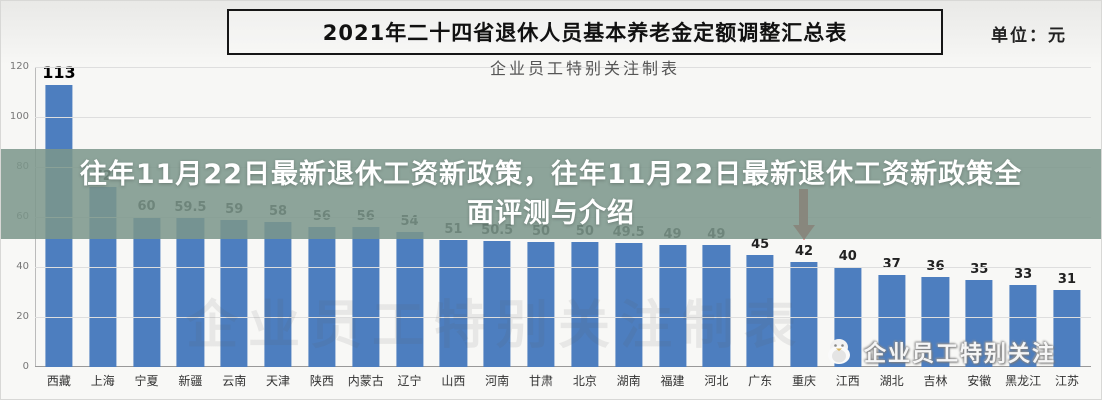 Image resolution: width=1102 pixels, height=400 pixels. What do you see at coordinates (365, 381) in the screenshot?
I see `x-axis-label: 内蒙古` at bounding box center [365, 381].